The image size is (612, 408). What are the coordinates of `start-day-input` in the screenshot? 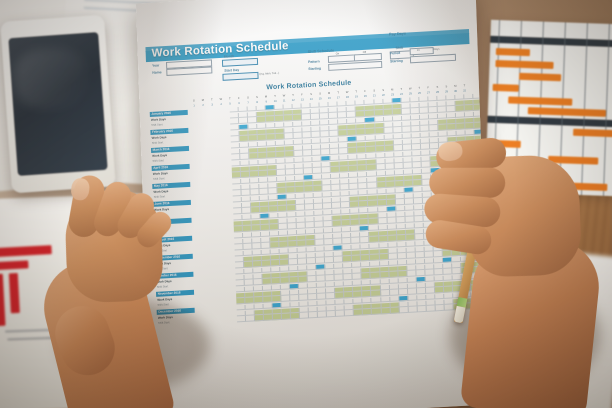 It's located at (240, 76).